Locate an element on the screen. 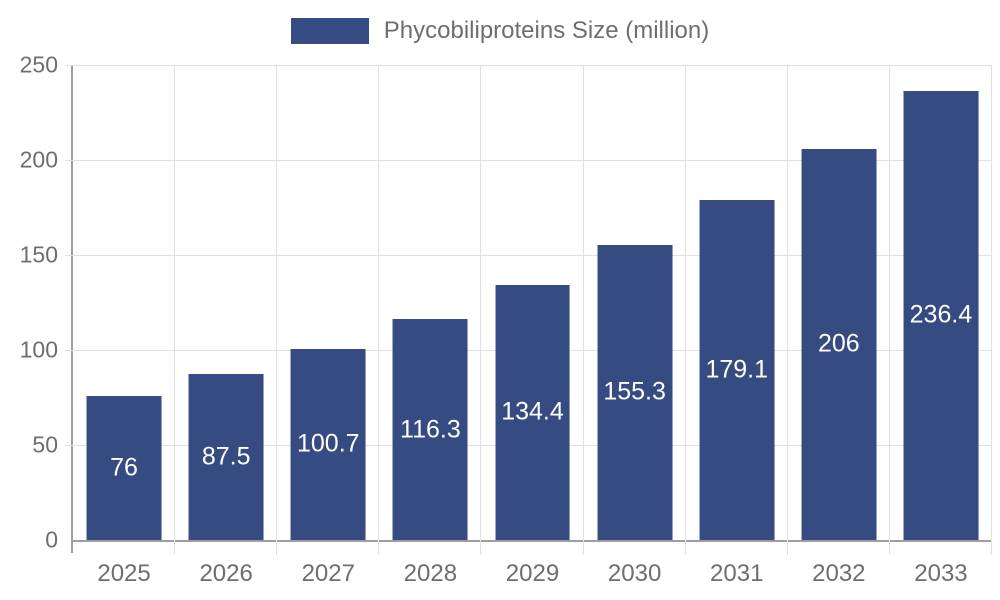  bar-2033: 236.4 is located at coordinates (941, 315).